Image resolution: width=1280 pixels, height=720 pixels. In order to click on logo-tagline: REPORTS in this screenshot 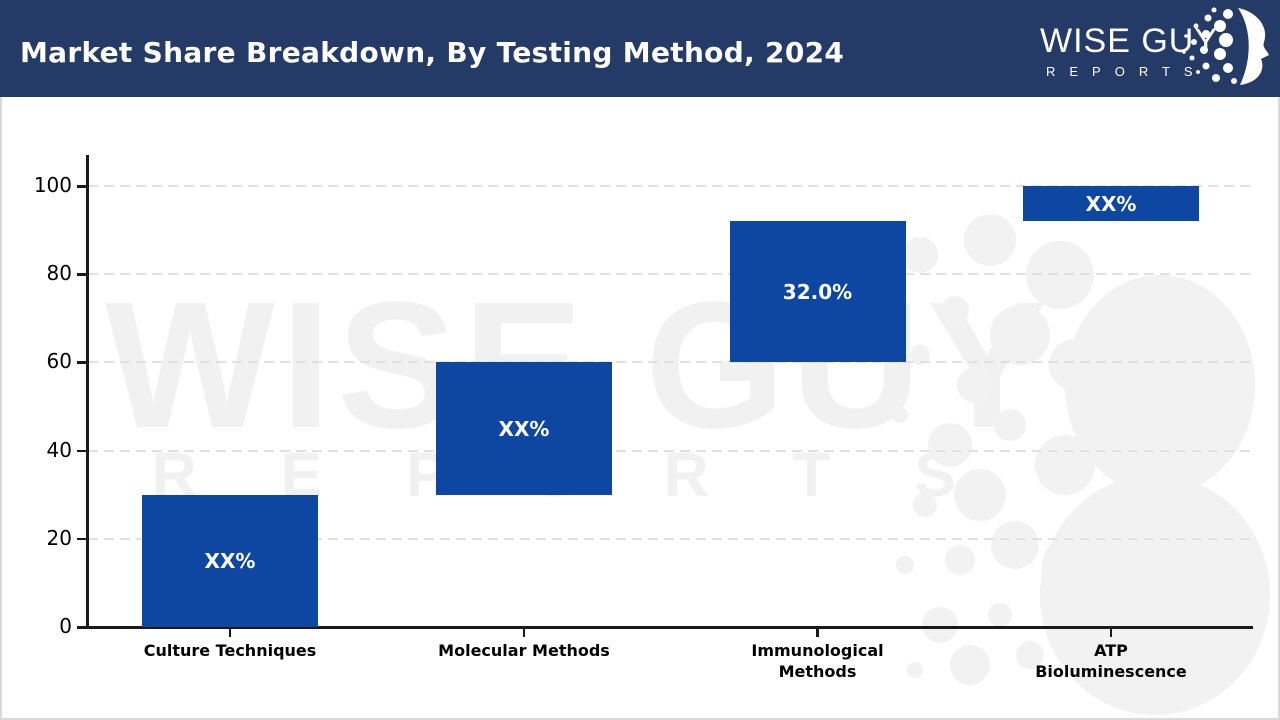, I will do `click(1126, 71)`.